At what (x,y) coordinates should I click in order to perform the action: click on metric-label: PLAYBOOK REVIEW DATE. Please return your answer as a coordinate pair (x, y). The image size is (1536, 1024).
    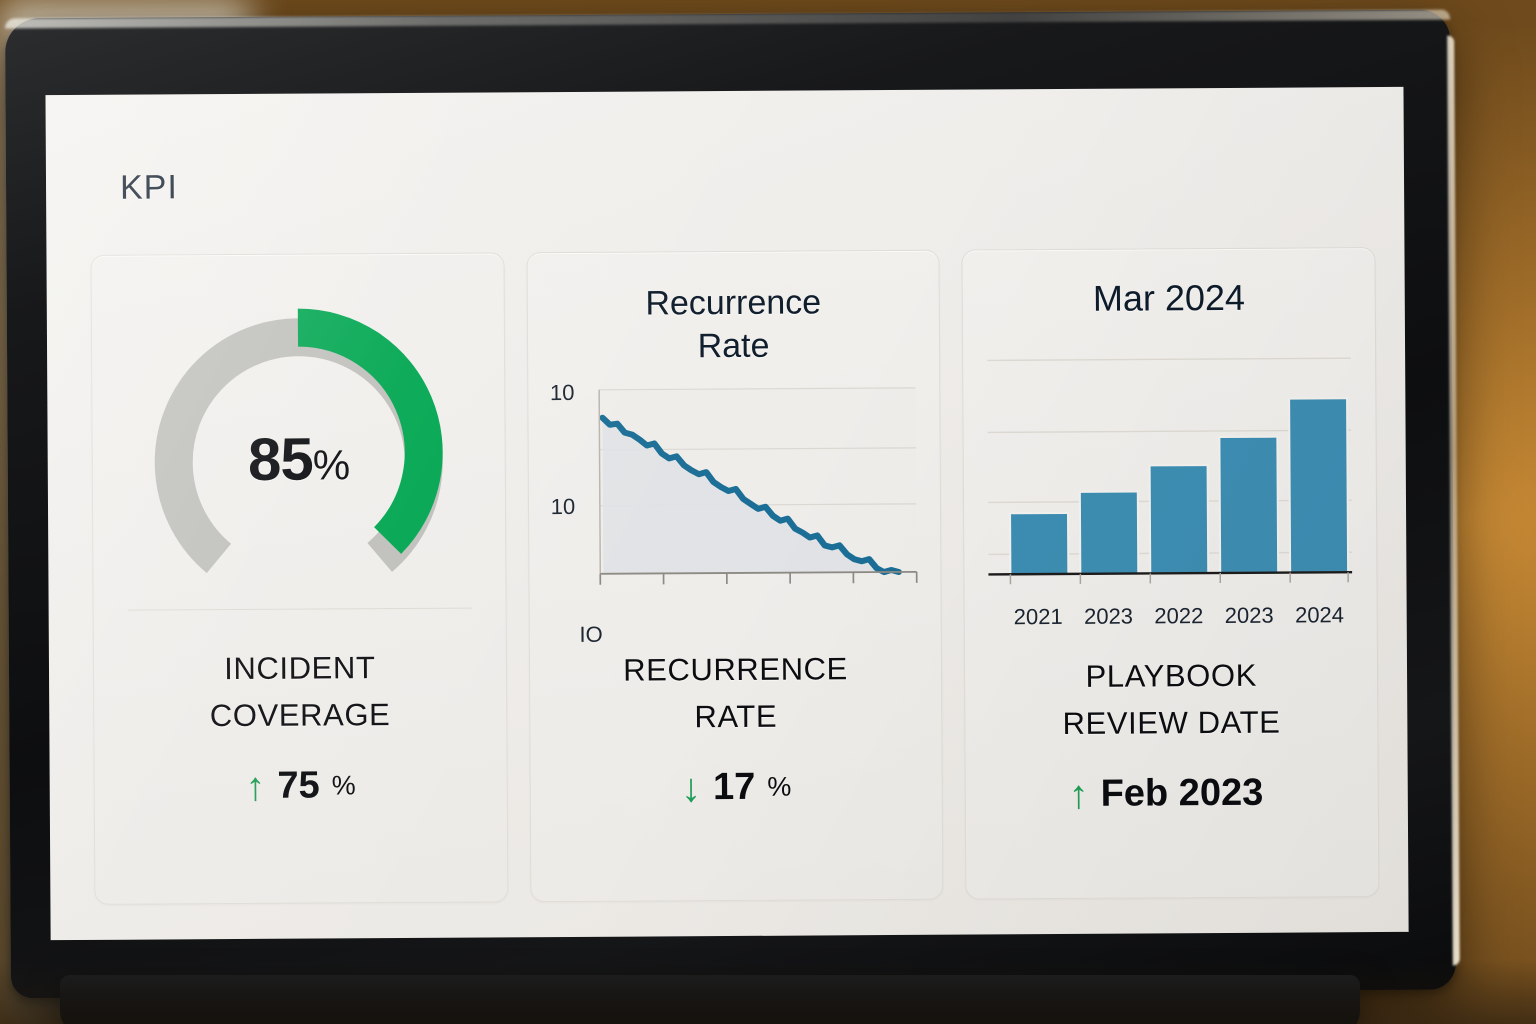
    Looking at the image, I should click on (1171, 700).